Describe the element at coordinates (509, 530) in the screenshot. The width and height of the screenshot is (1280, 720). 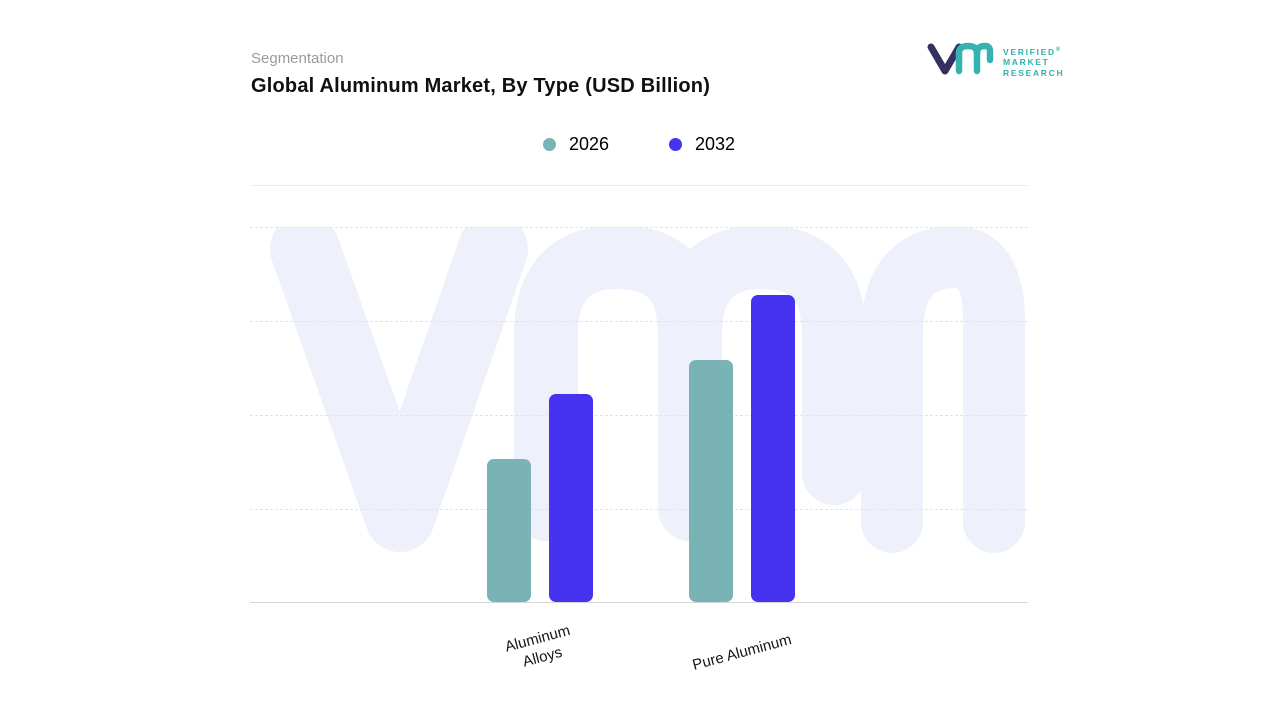
I see `bar-2026-aluminum-alloys` at that location.